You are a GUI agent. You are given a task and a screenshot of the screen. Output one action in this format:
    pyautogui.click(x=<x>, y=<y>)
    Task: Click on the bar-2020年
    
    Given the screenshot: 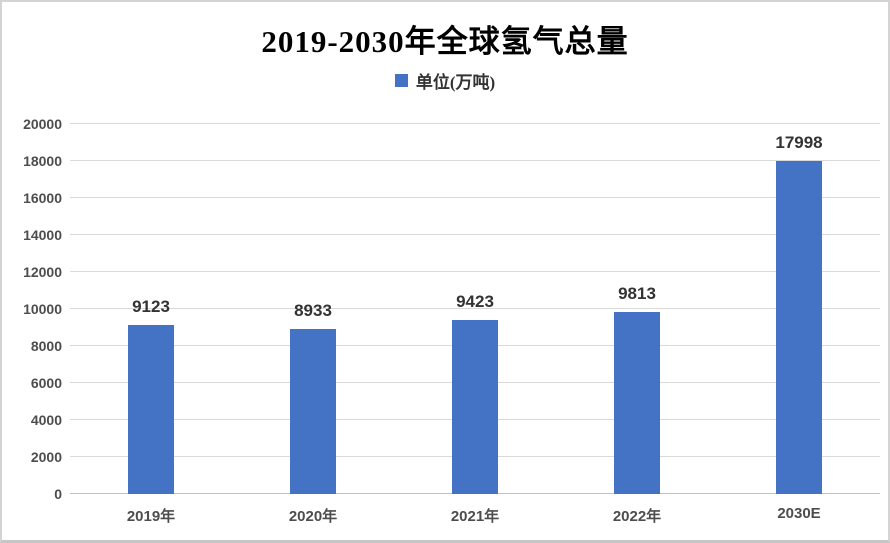 What is the action you would take?
    pyautogui.click(x=313, y=411)
    